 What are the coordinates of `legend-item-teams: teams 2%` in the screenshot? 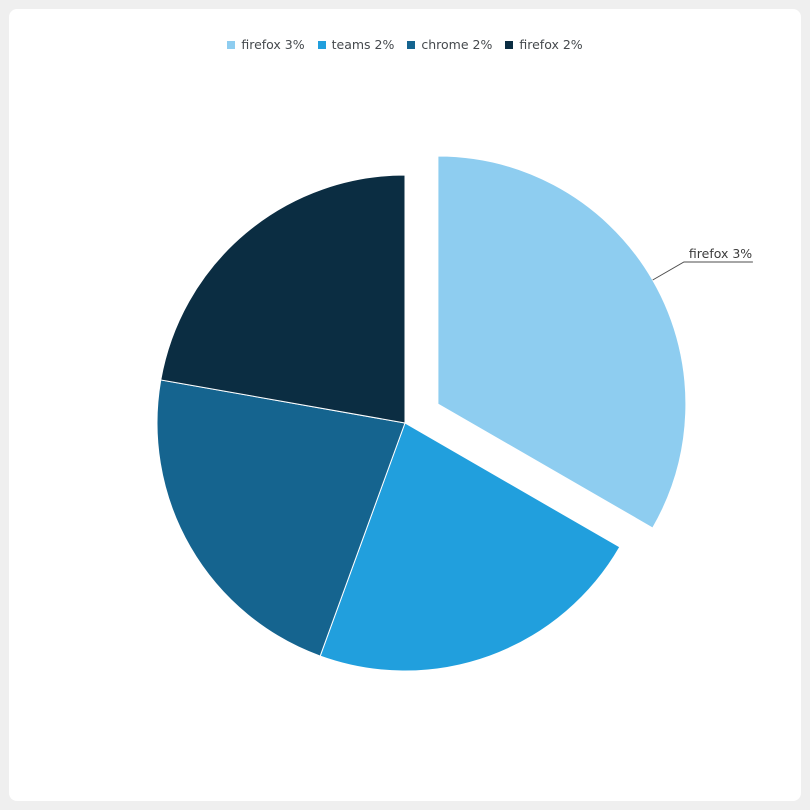 It's located at (356, 44).